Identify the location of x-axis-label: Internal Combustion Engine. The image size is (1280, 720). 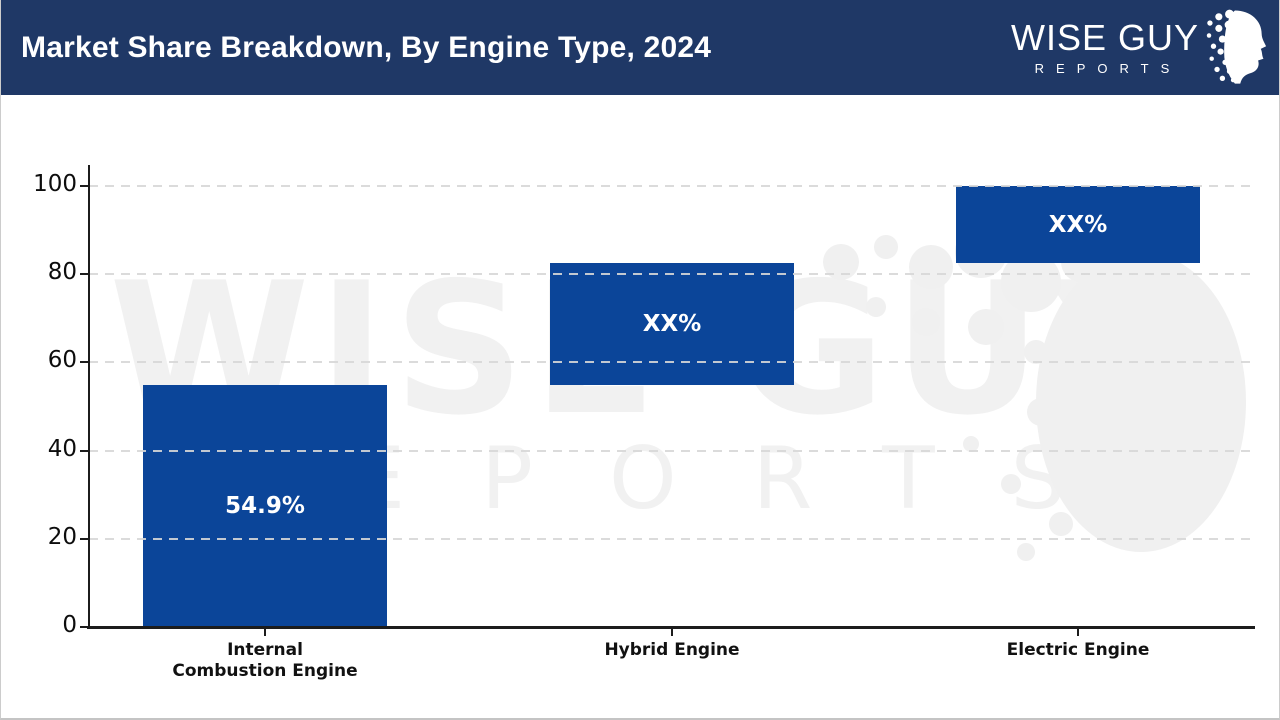
(265, 661).